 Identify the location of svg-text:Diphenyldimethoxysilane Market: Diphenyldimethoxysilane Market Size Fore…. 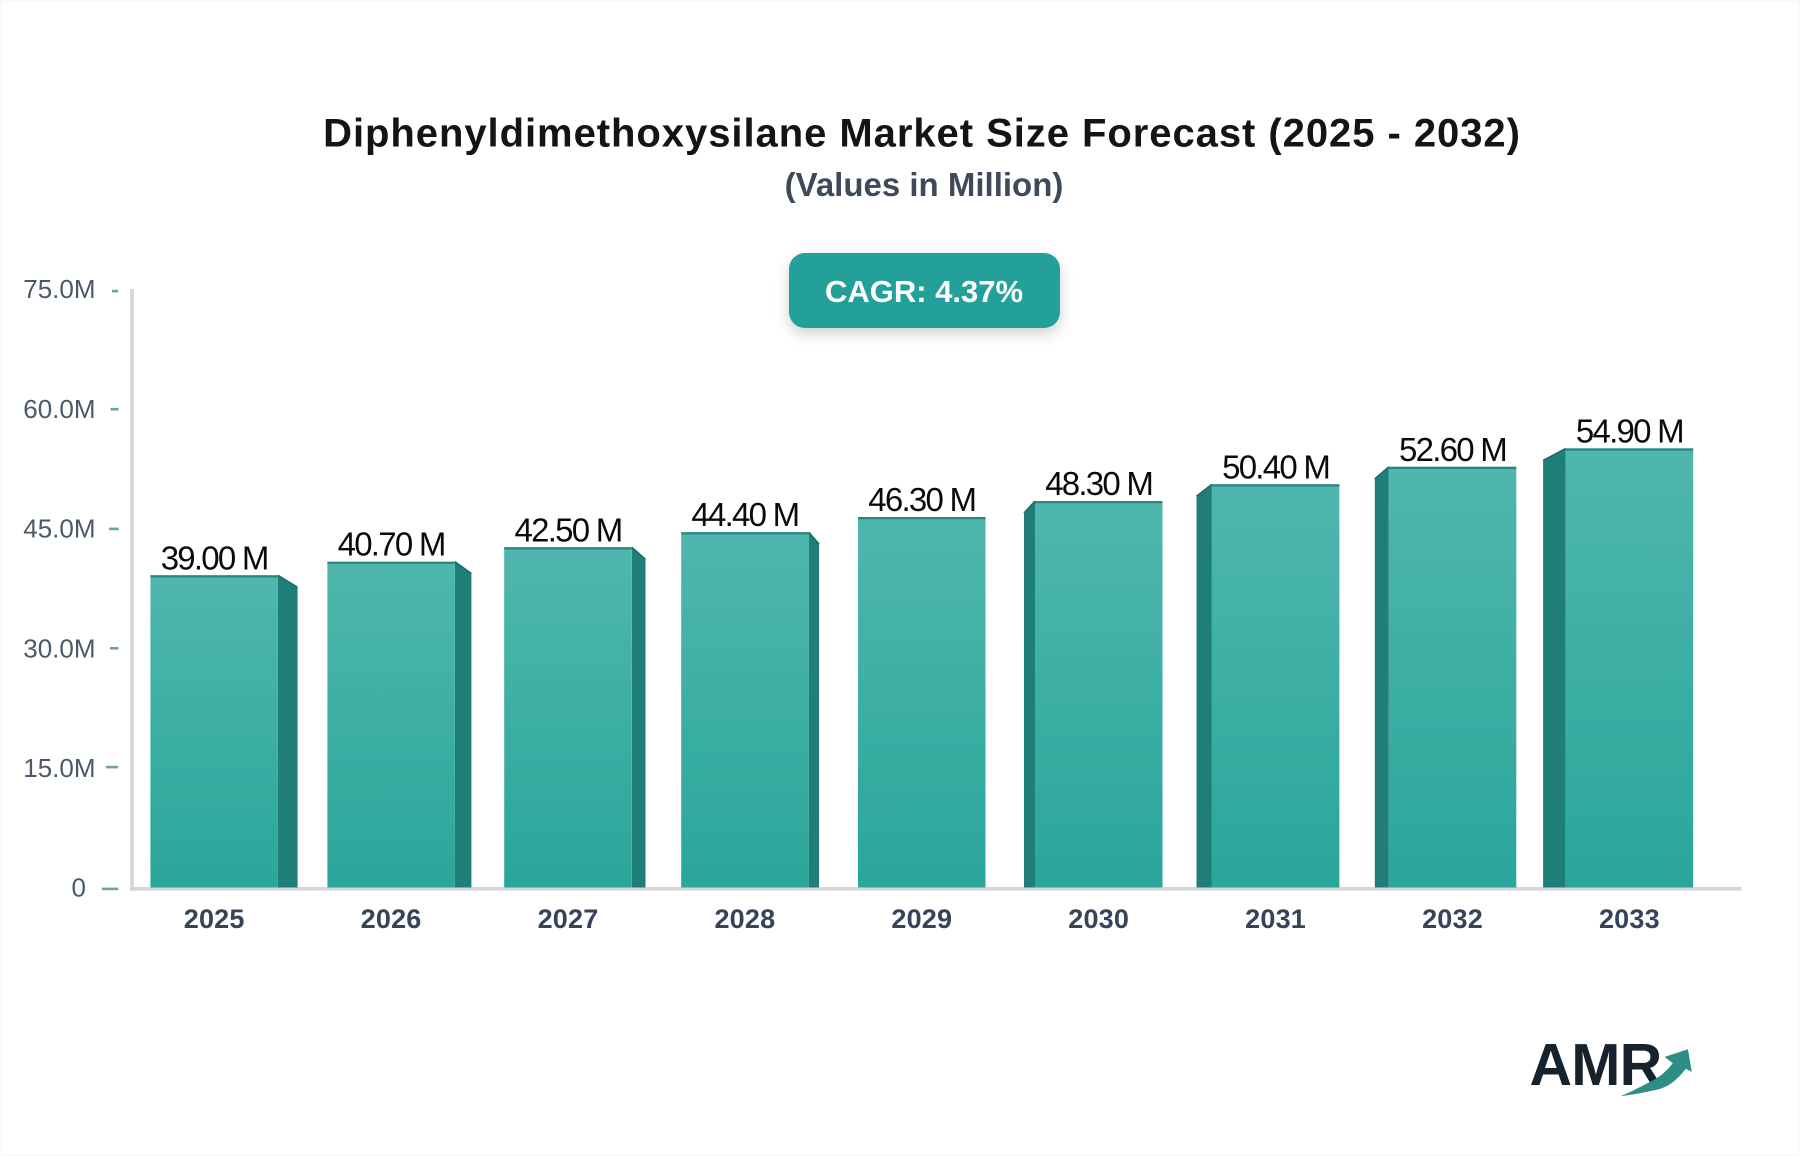
(922, 134).